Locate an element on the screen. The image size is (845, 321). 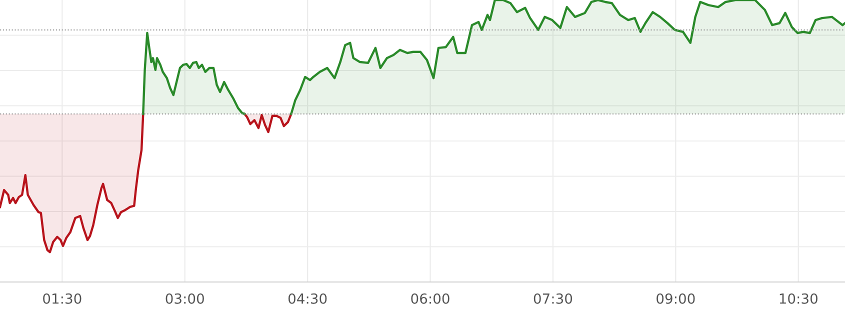
x-tick-label: 07:30 is located at coordinates (553, 298).